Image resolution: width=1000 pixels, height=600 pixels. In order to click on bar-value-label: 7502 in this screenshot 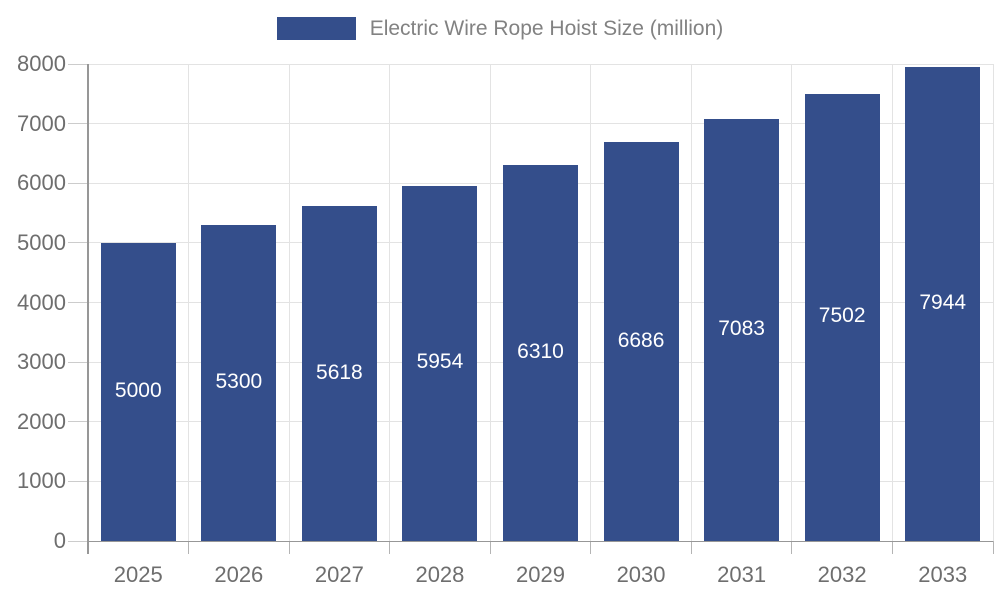, I will do `click(842, 316)`.